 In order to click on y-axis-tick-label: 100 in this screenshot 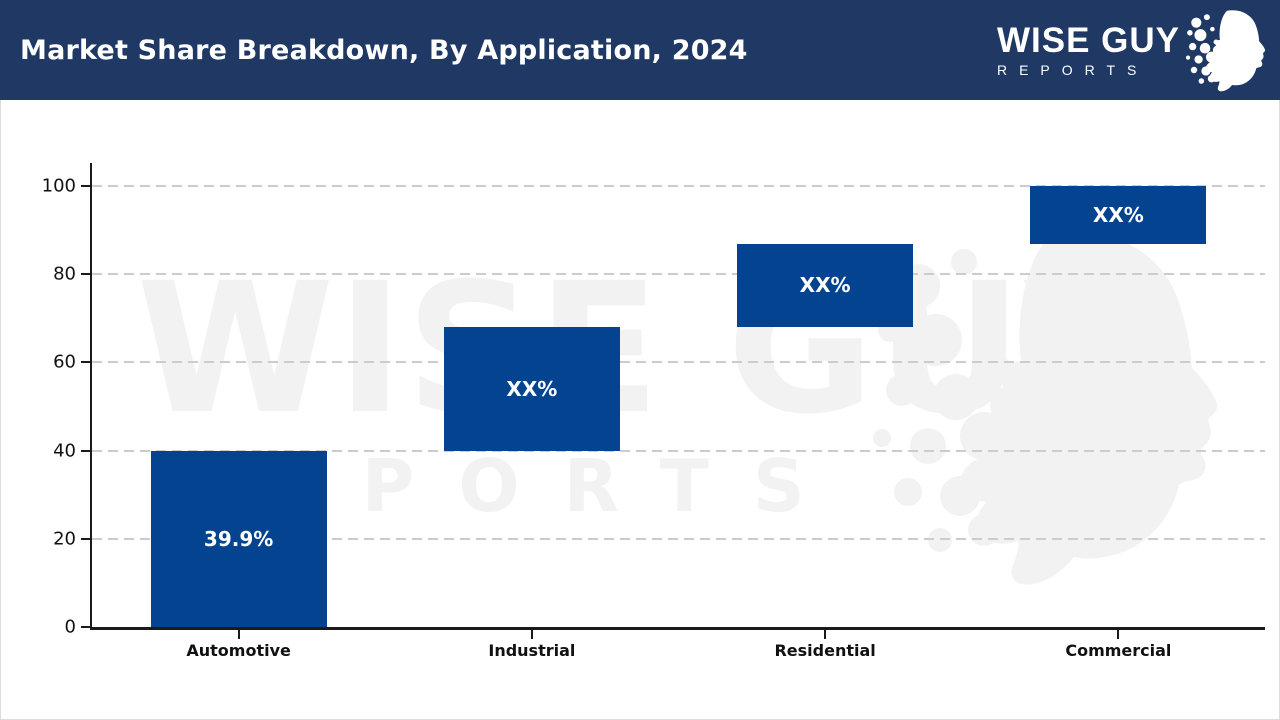, I will do `click(58, 186)`.